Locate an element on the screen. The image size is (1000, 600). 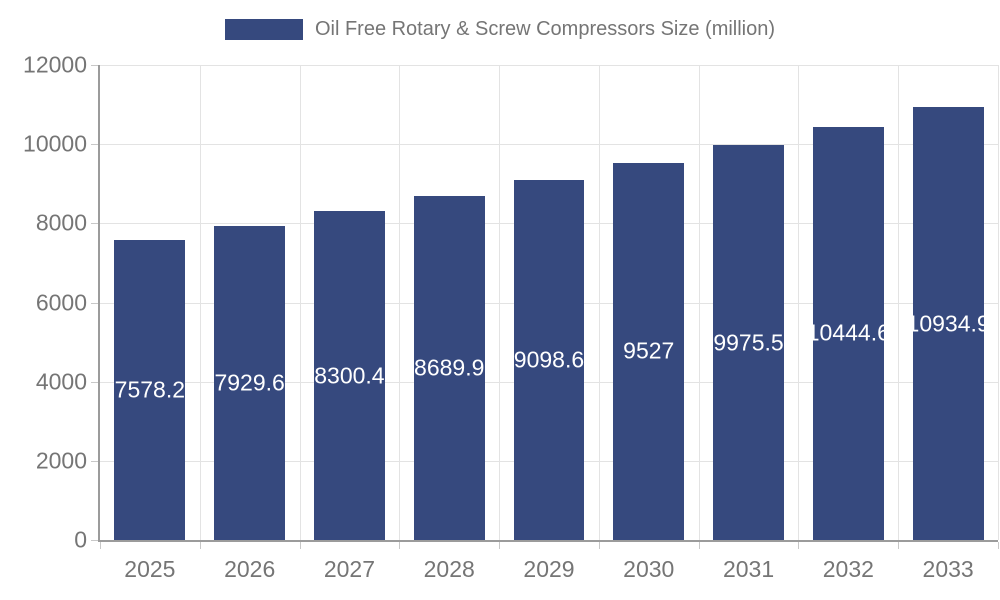
bar-2025: 7578.2 is located at coordinates (150, 390).